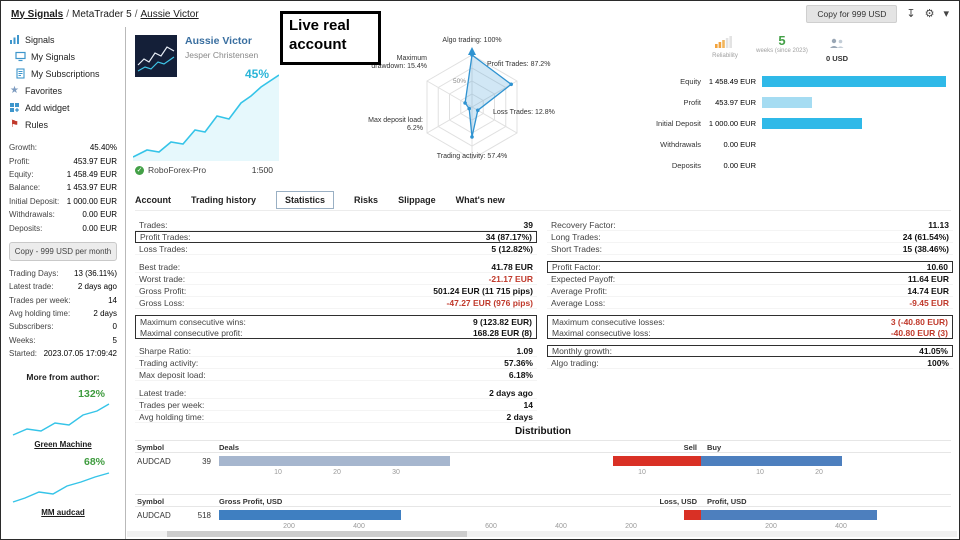 This screenshot has height=540, width=960. Describe the element at coordinates (725, 56) in the screenshot. I see `reliability-label: Reliability` at that location.